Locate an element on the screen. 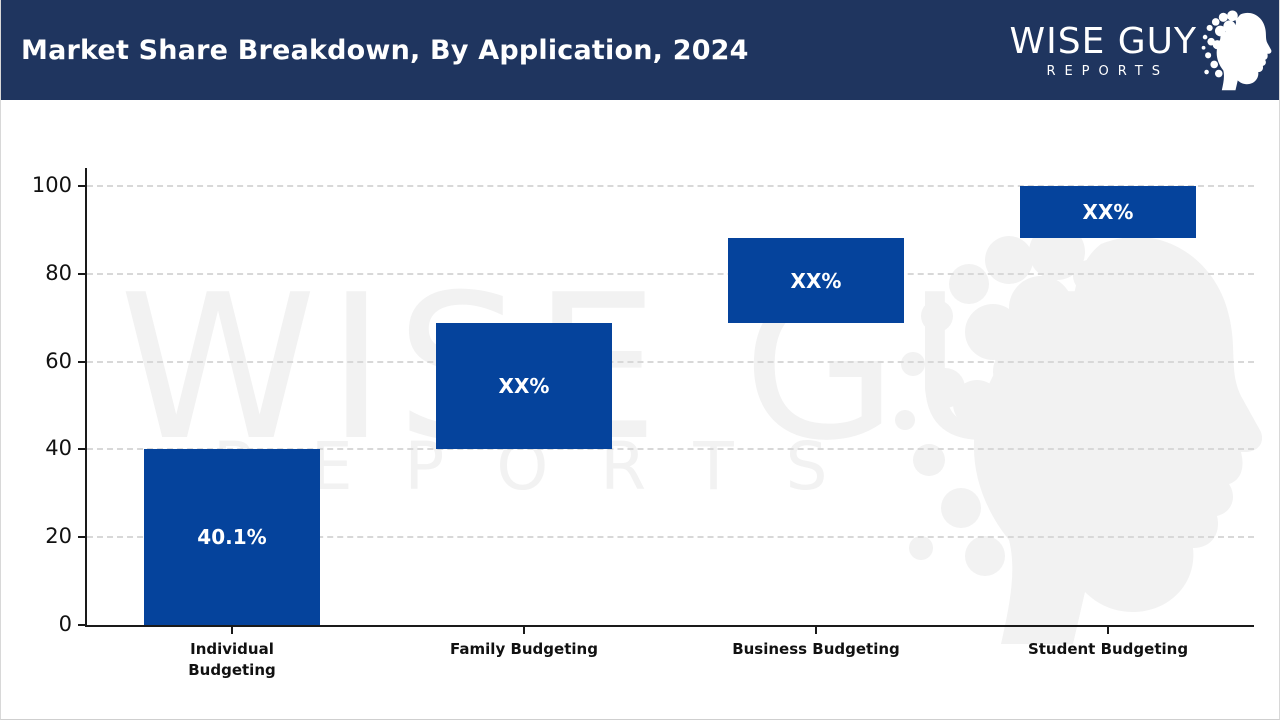  wiseguy-logo-line1: WISE GUY is located at coordinates (1103, 41).